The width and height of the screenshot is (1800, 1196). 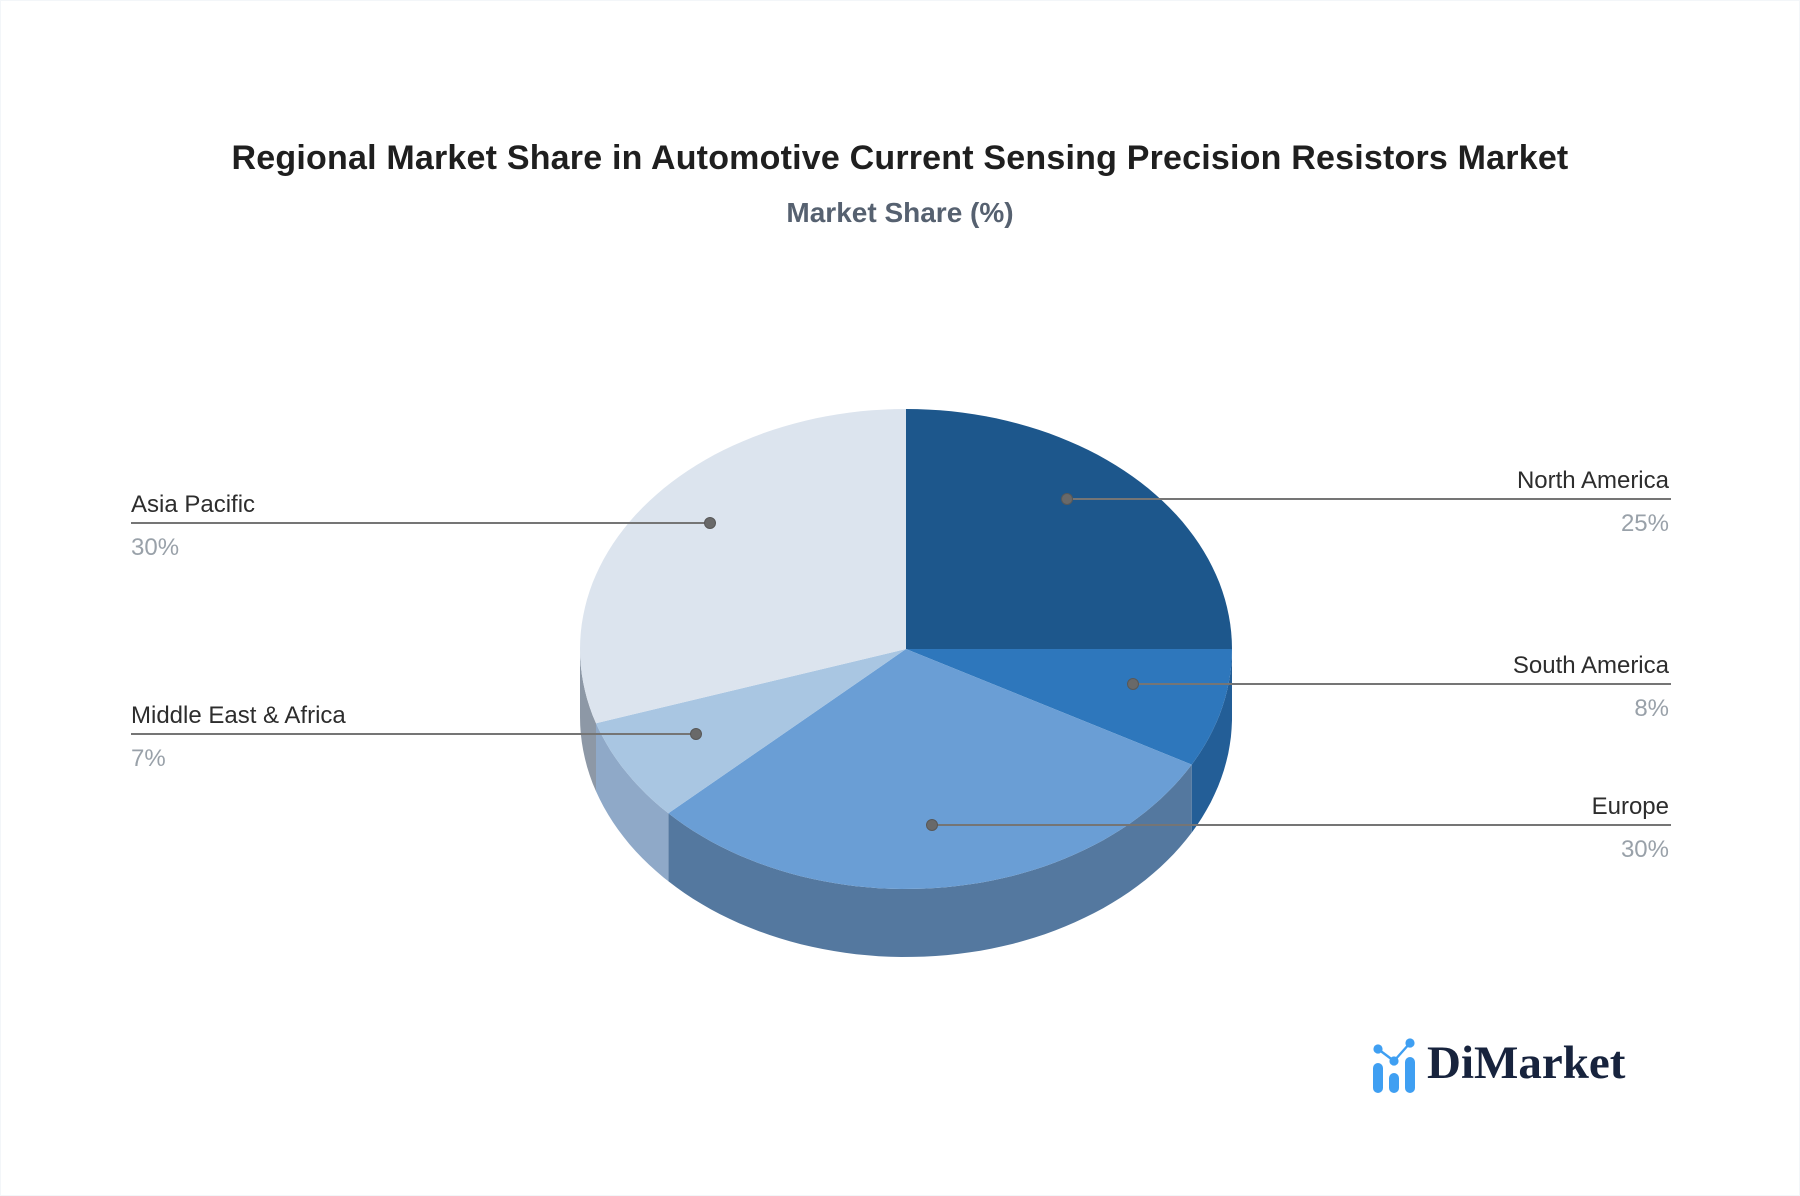 I want to click on slice-name: South America, so click(x=1590, y=665).